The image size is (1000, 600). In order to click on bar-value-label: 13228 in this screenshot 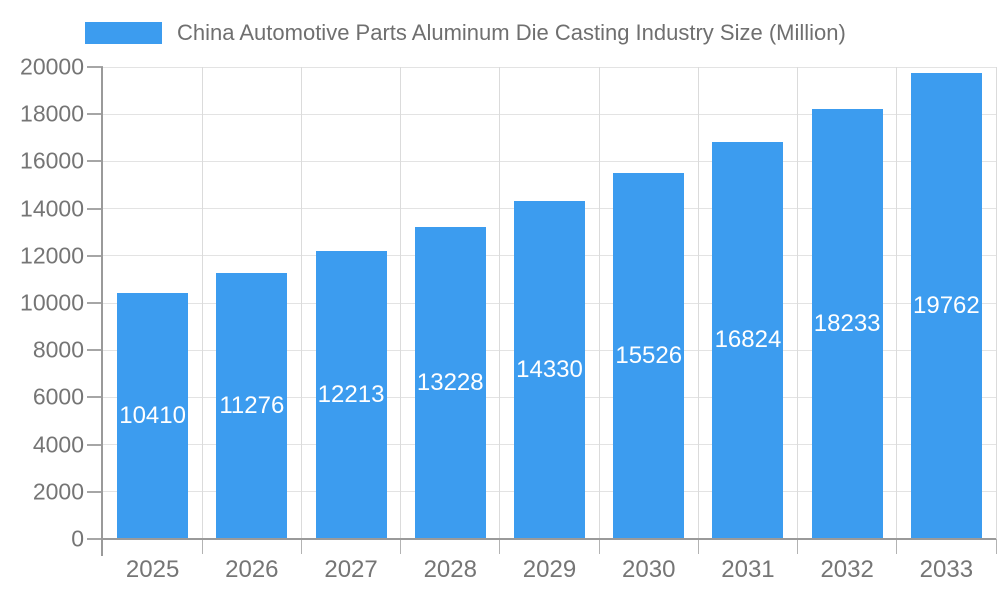, I will do `click(450, 382)`.